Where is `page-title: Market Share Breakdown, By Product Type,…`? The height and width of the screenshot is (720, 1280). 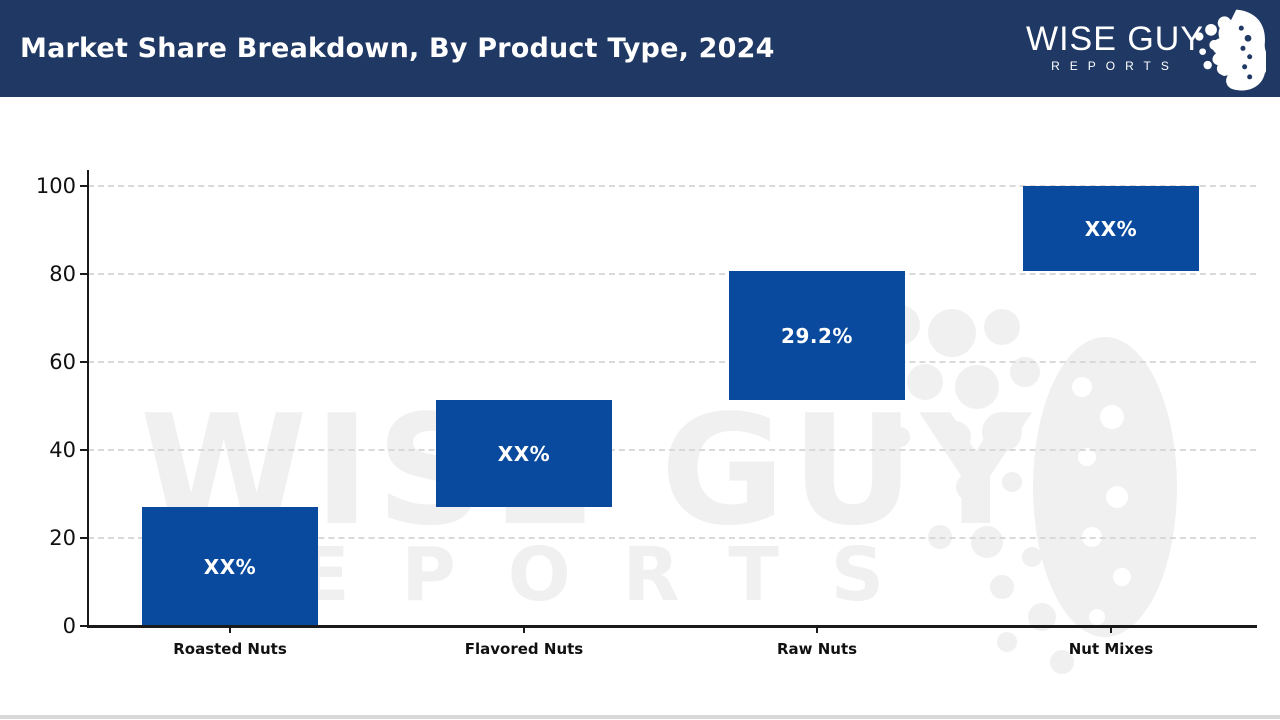 page-title: Market Share Breakdown, By Product Type,… is located at coordinates (397, 48).